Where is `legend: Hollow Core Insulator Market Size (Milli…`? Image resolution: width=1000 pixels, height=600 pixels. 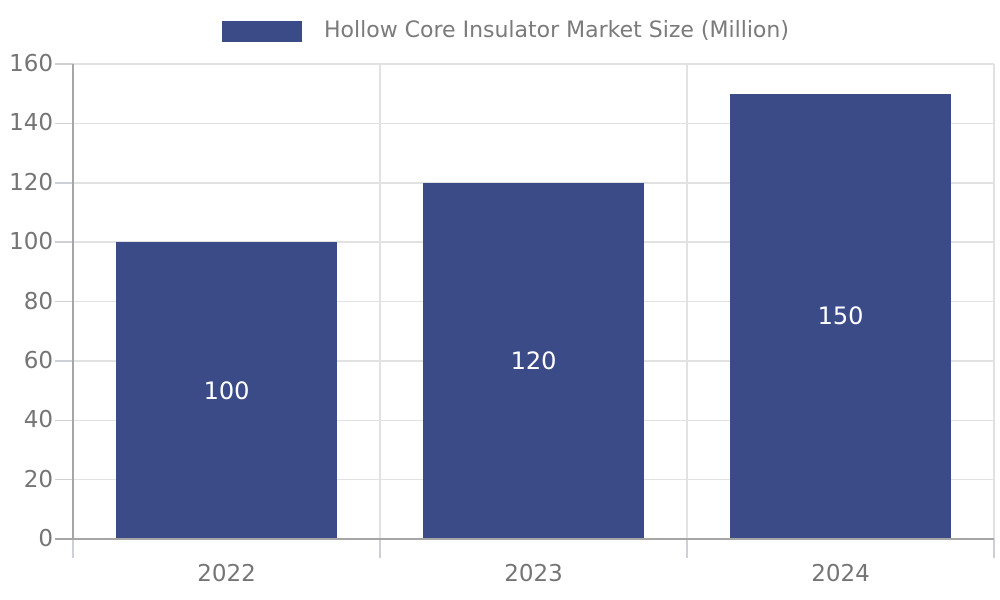 legend: Hollow Core Insulator Market Size (Milli… is located at coordinates (505, 31).